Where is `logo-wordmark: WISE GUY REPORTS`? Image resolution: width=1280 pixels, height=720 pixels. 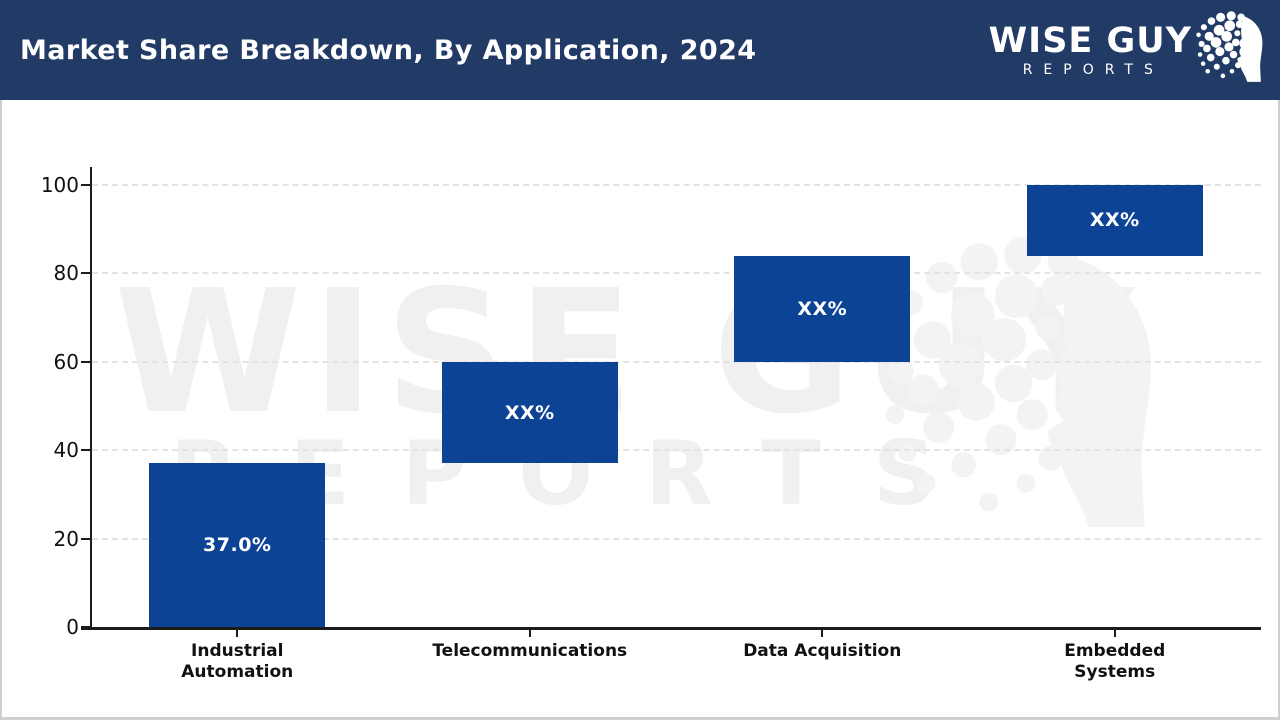 logo-wordmark: WISE GUY REPORTS is located at coordinates (1090, 49).